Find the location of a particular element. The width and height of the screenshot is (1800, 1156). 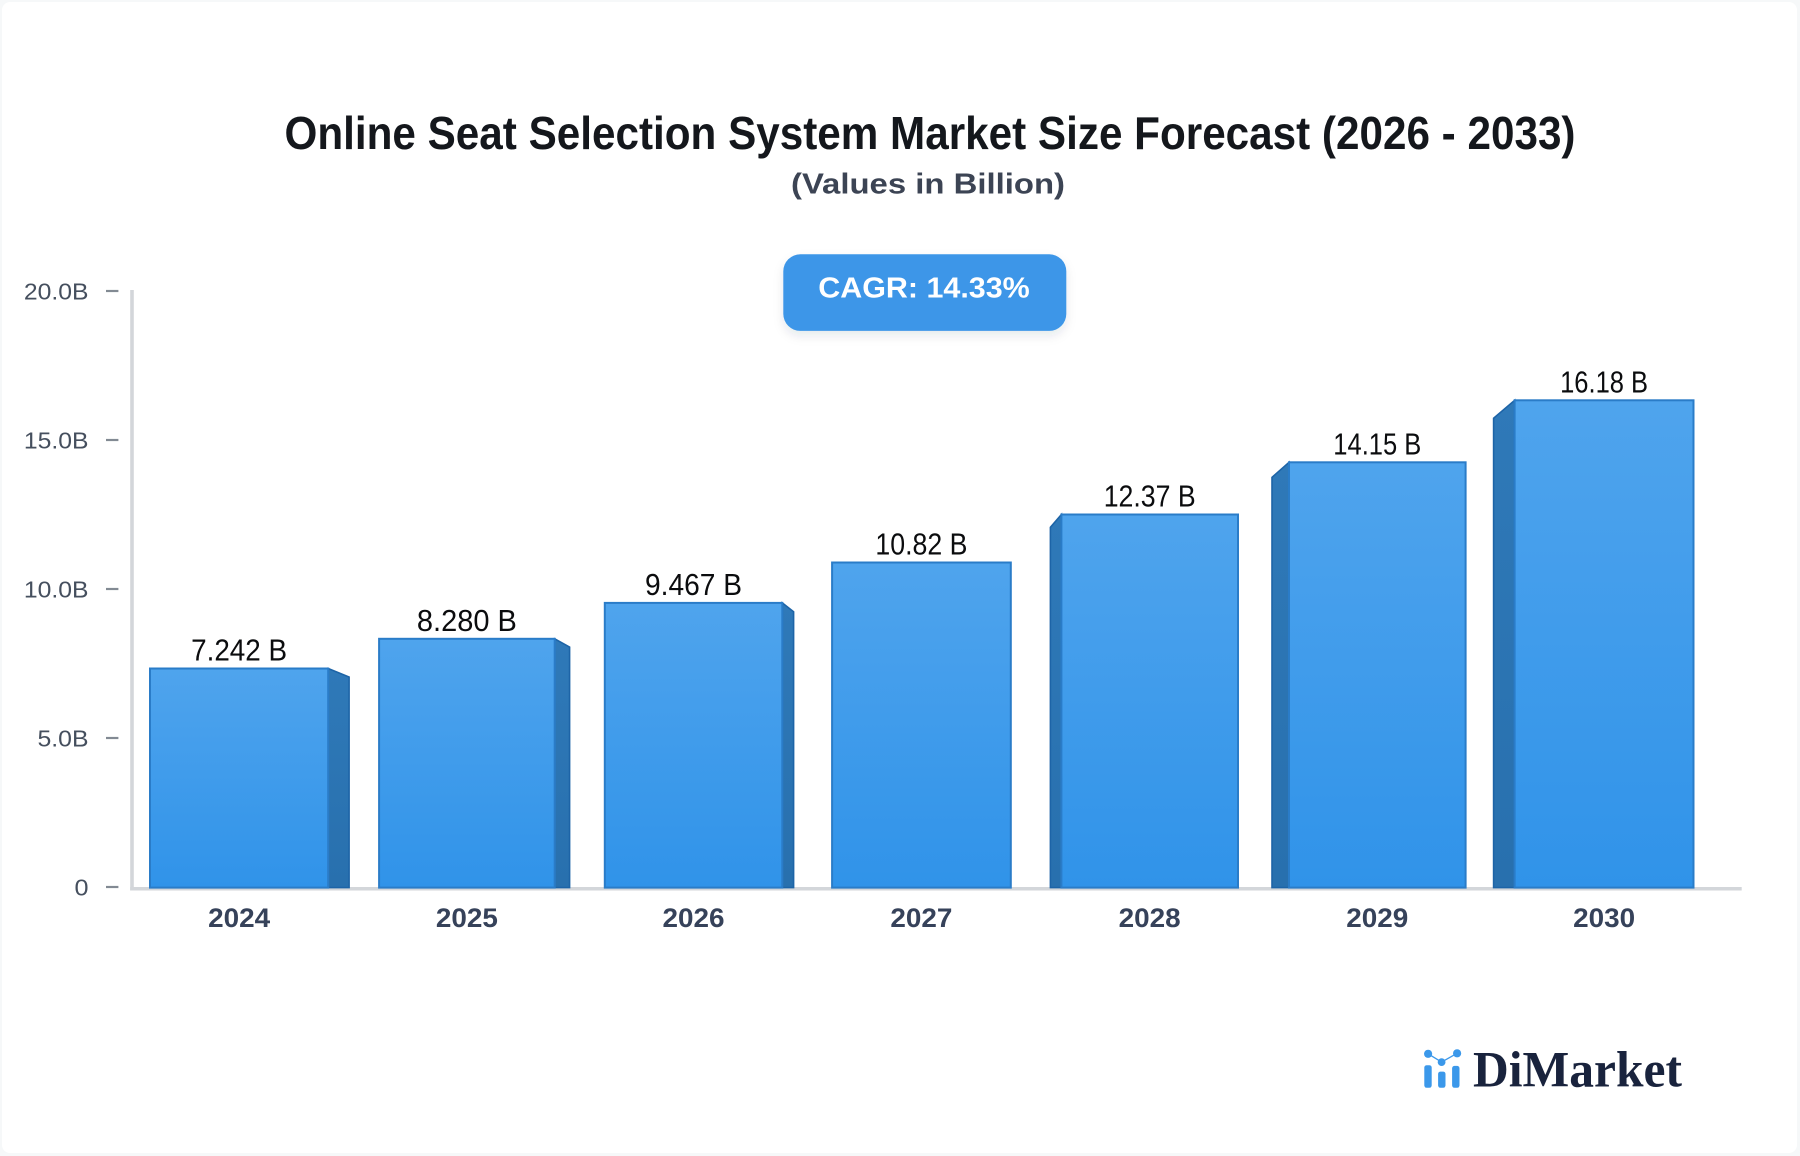

svg-text: 12.37 B is located at coordinates (1150, 496).